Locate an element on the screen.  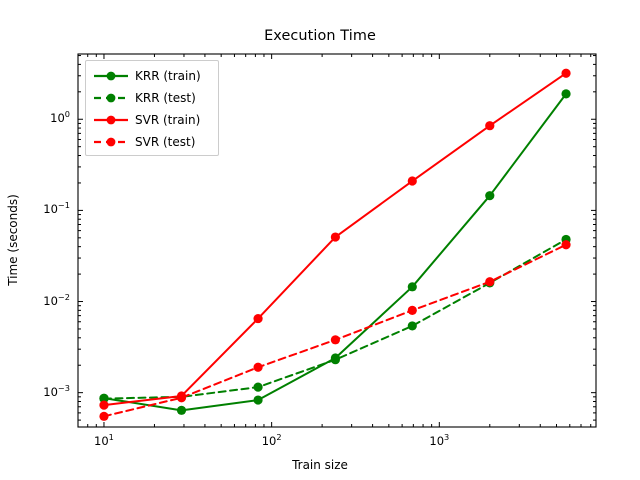
legend-swatch-svr-train is located at coordinates (111, 120).